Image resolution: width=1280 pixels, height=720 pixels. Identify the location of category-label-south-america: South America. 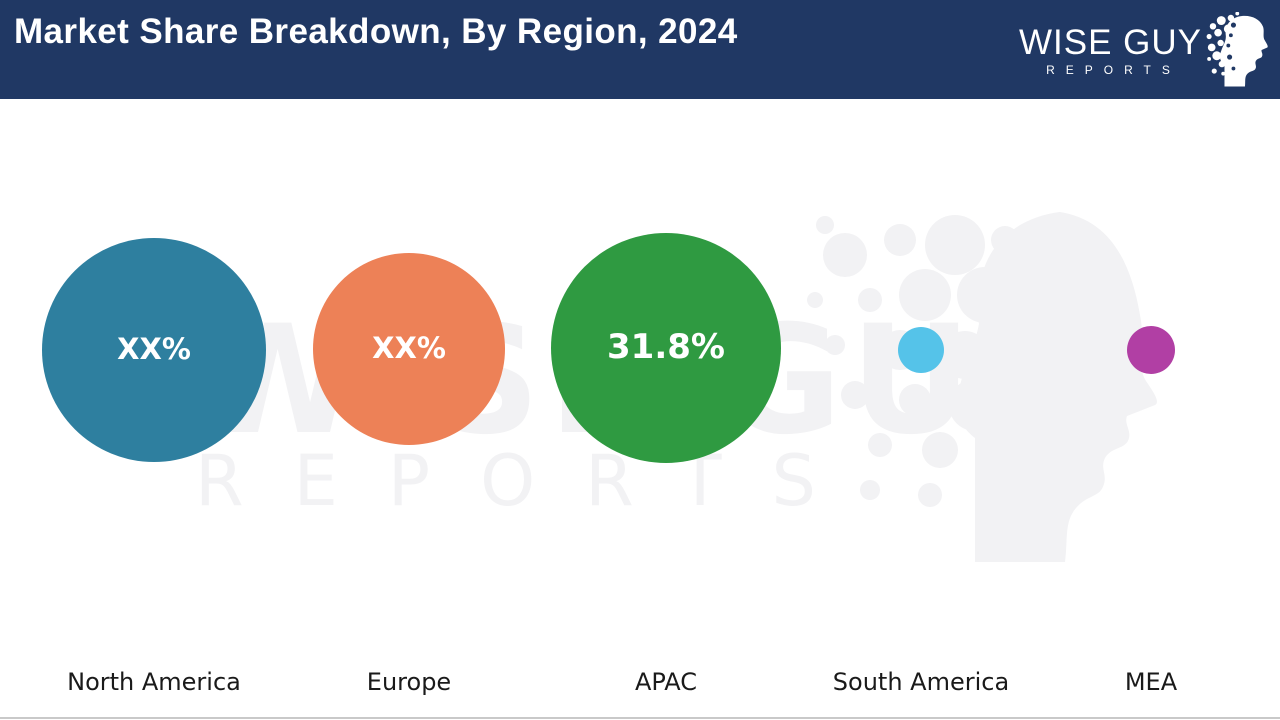
(921, 682).